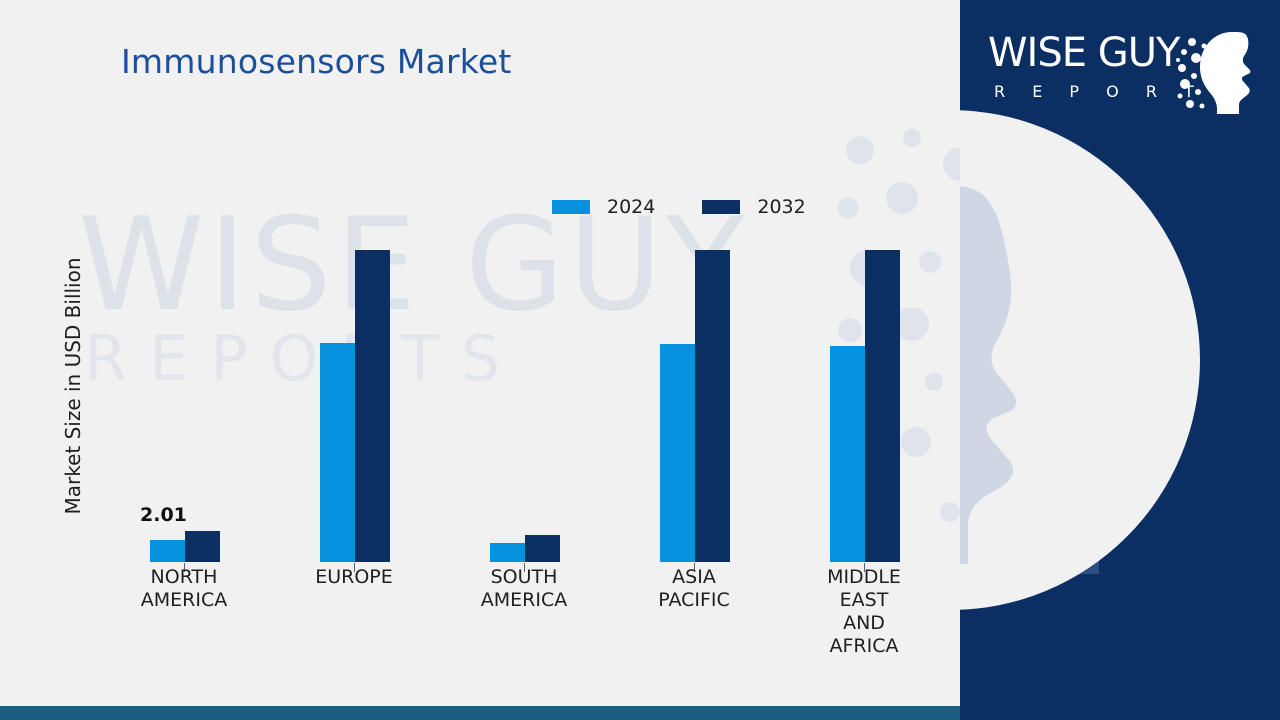 The width and height of the screenshot is (1280, 720). I want to click on bar-asia-pacific-2024, so click(677, 453).